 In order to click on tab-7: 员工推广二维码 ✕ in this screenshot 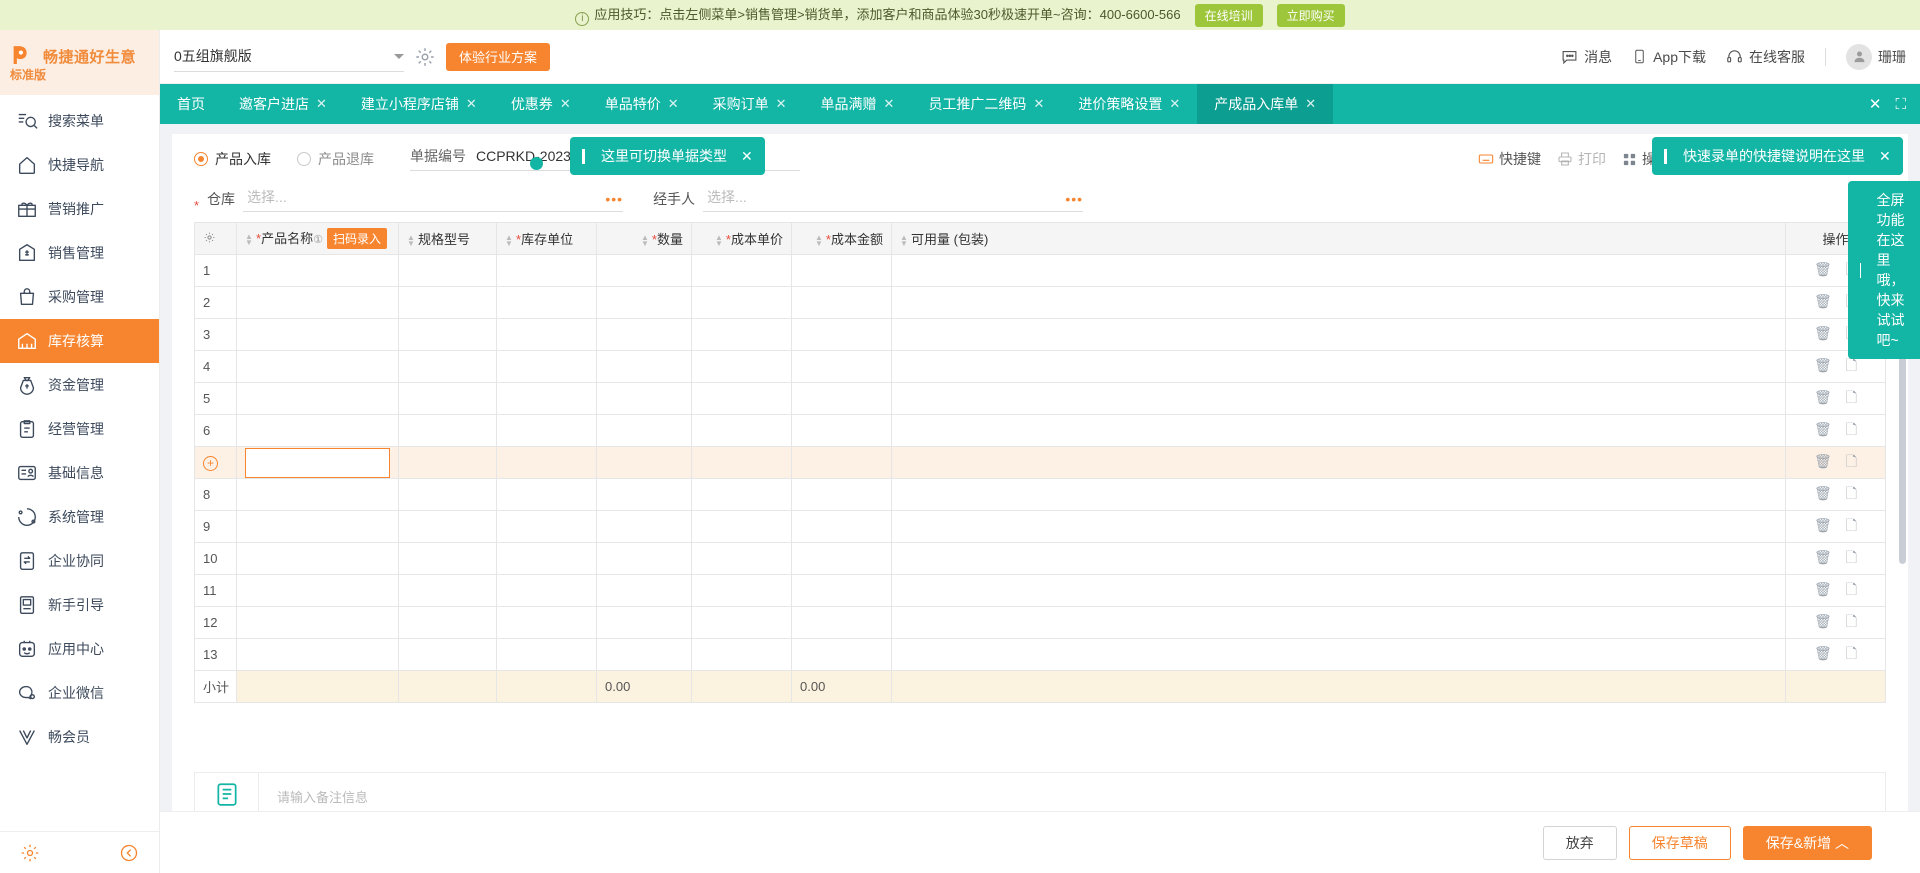, I will do `click(986, 104)`.